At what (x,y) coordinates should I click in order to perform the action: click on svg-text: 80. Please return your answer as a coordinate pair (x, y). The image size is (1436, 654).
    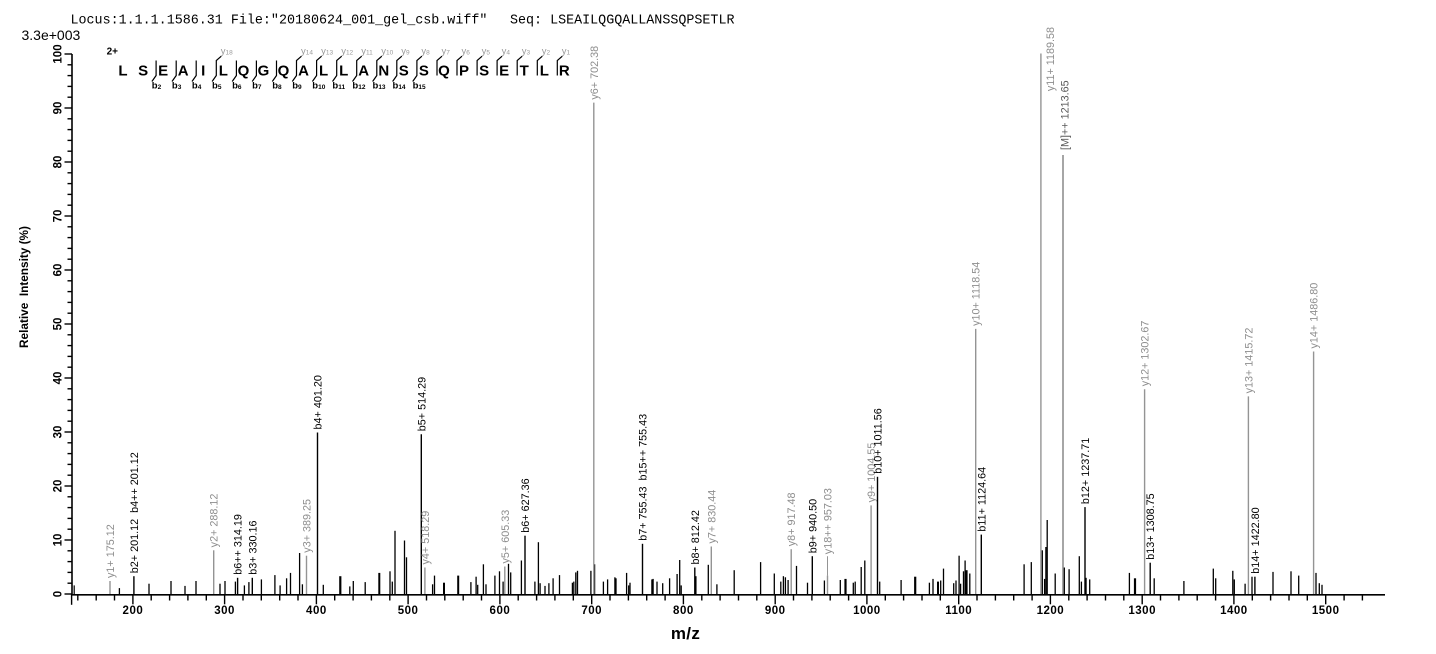
    Looking at the image, I should click on (59, 162).